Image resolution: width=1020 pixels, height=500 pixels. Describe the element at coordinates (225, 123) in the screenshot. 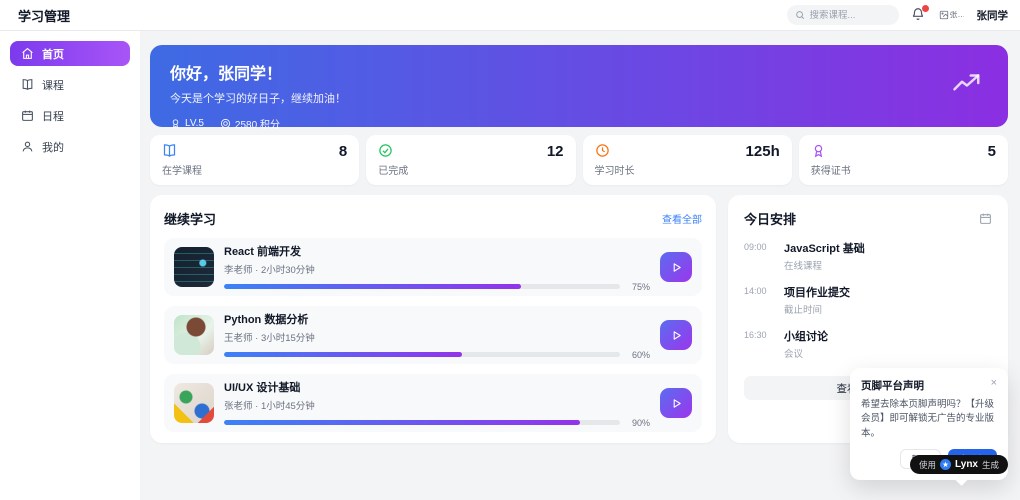

I see `coin-icon` at that location.